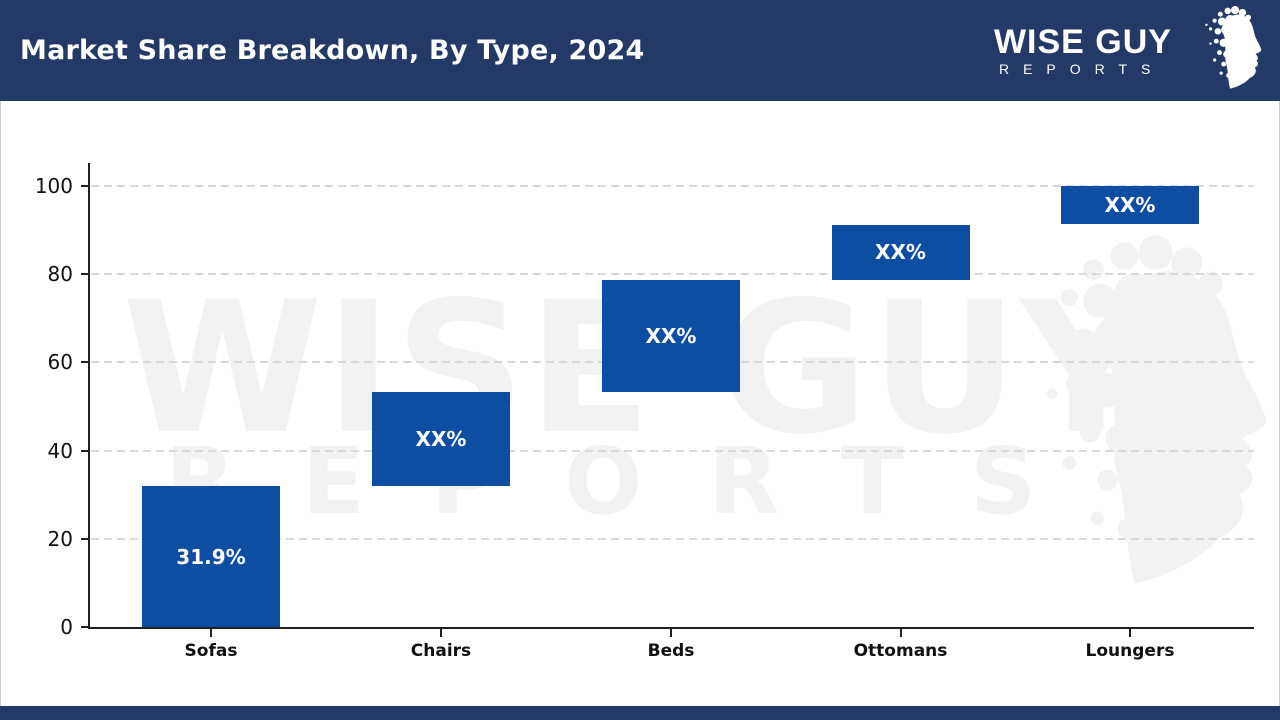 The image size is (1280, 720). What do you see at coordinates (671, 628) in the screenshot?
I see `x-axis-line` at bounding box center [671, 628].